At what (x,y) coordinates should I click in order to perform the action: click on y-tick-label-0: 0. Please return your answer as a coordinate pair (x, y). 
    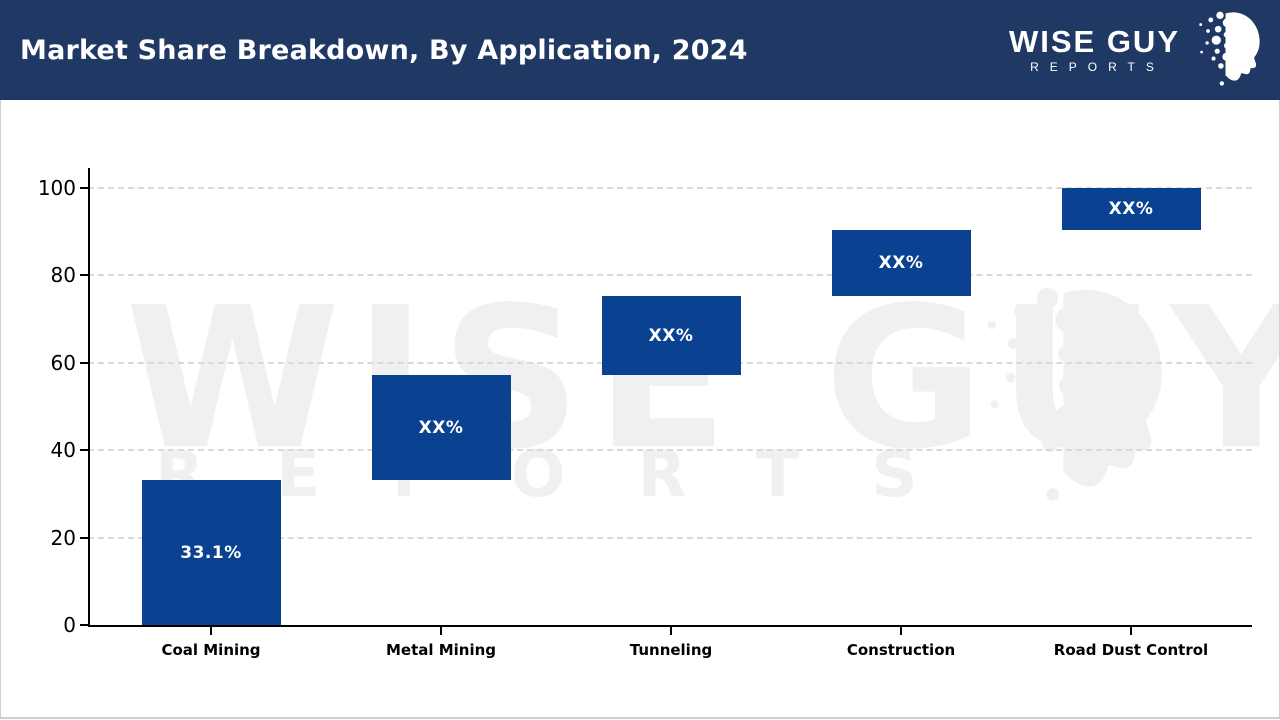
    Looking at the image, I should click on (69, 625).